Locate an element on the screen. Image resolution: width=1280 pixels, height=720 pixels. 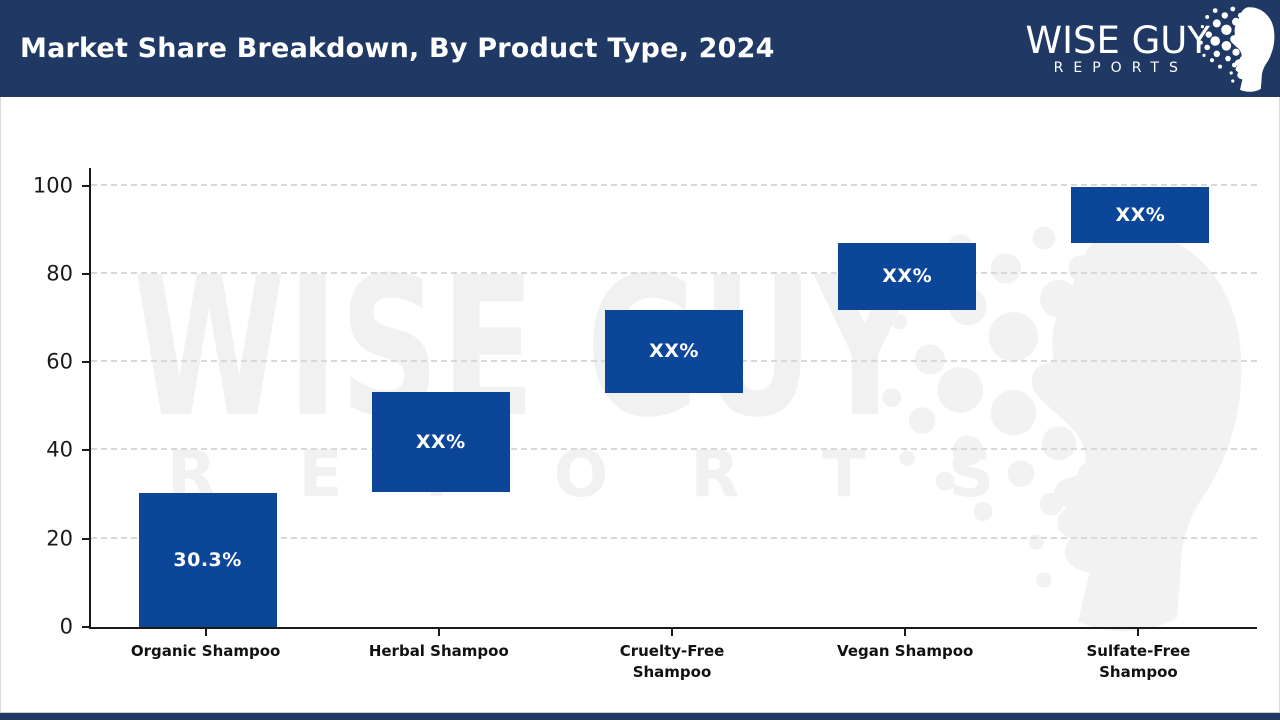
watermark-sub-text: R E P O R T S is located at coordinates (596, 475).